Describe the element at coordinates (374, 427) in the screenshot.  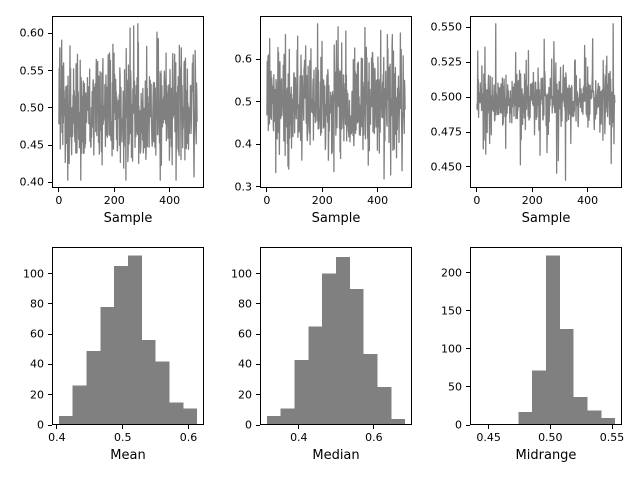
I see `hist-median-xtick` at that location.